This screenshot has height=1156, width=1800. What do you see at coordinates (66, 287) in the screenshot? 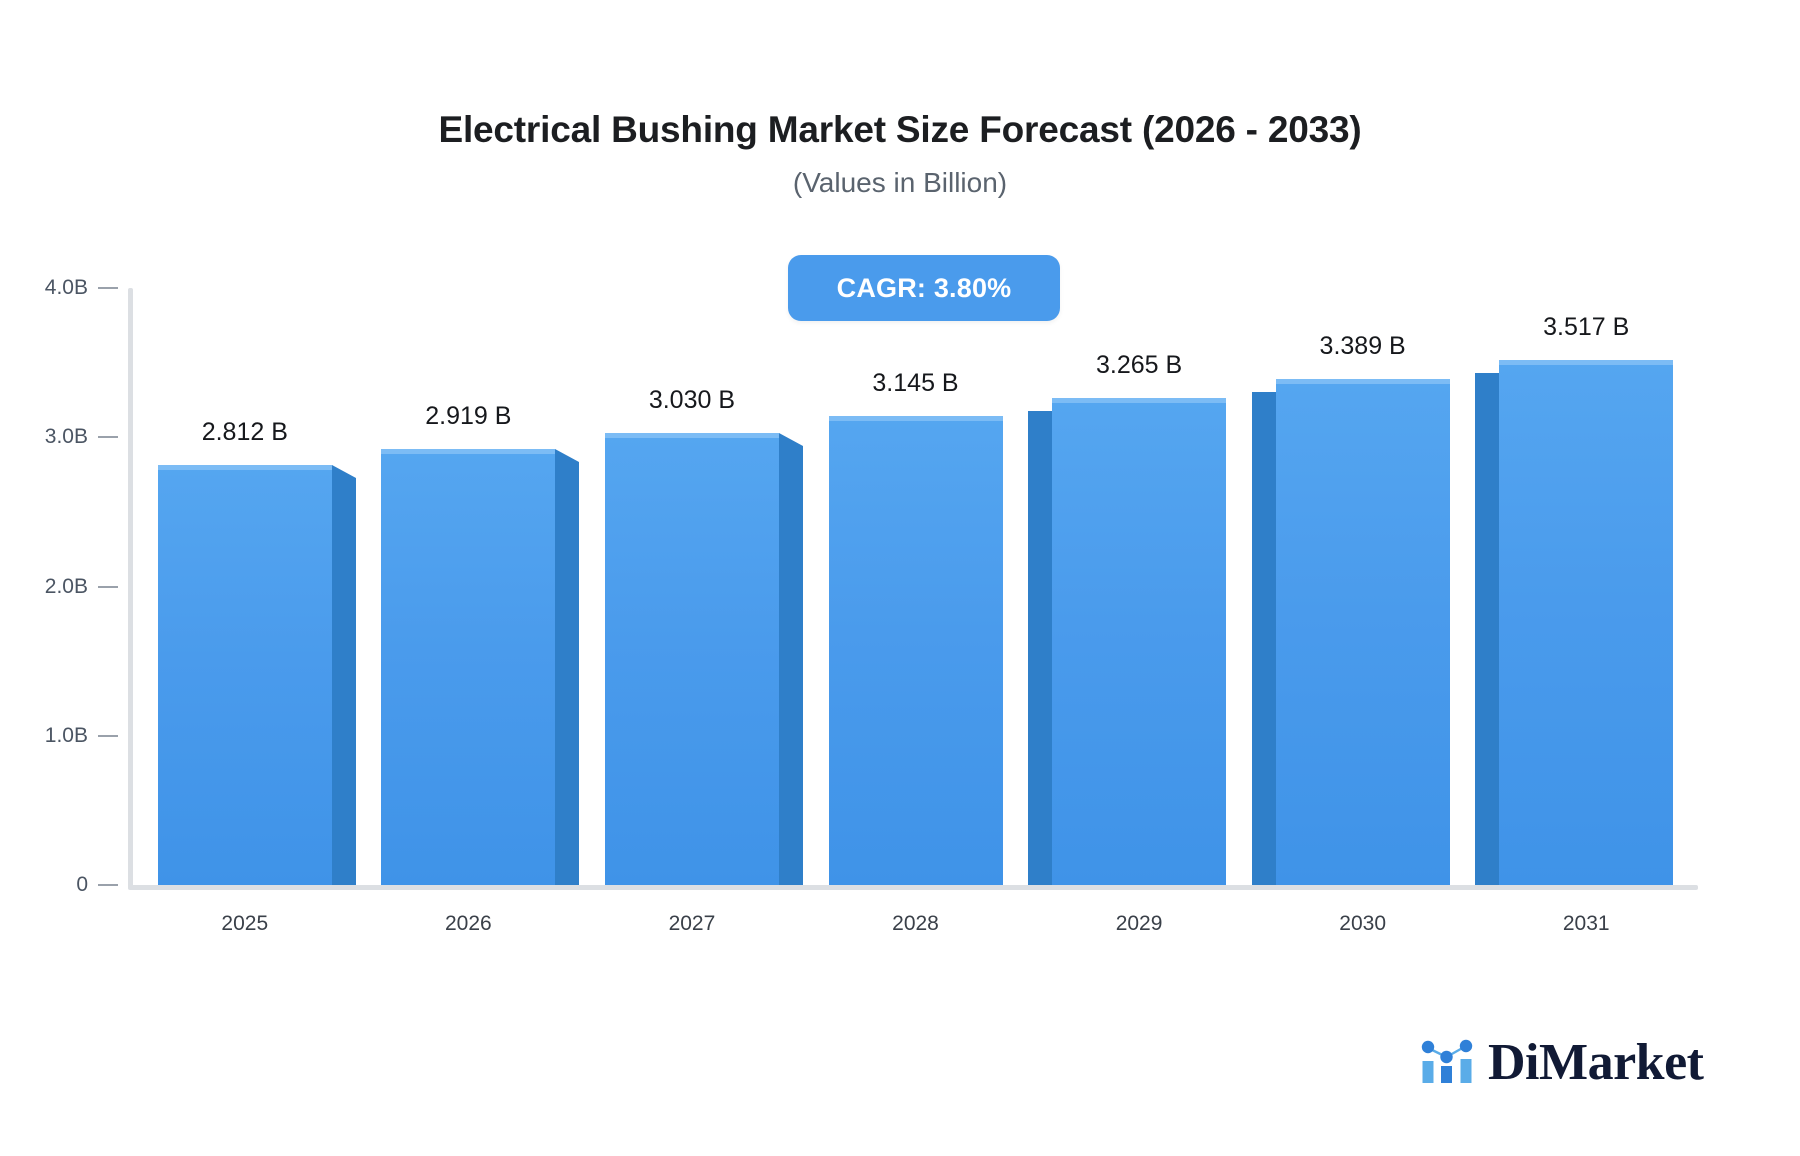
I see `y-axis-tick-label: 4.0B` at bounding box center [66, 287].